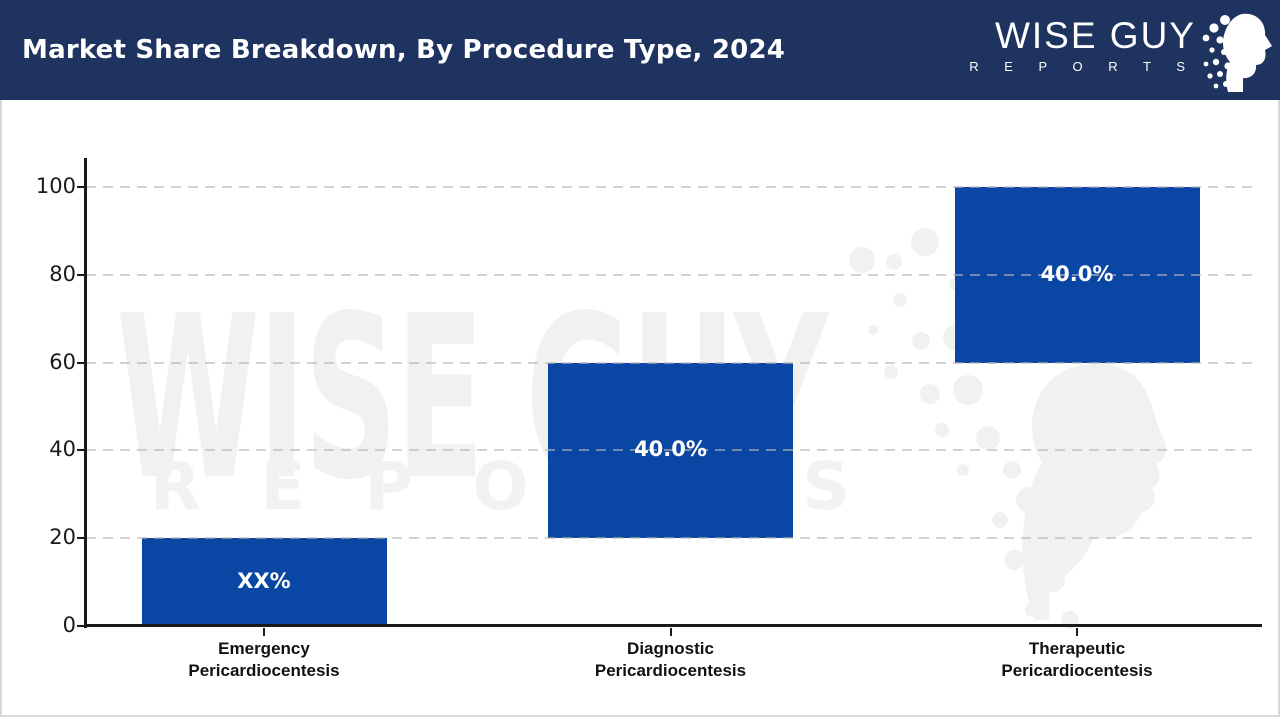 Image resolution: width=1280 pixels, height=720 pixels. What do you see at coordinates (264, 660) in the screenshot?
I see `category-label: Emergency Pericardiocentesis` at bounding box center [264, 660].